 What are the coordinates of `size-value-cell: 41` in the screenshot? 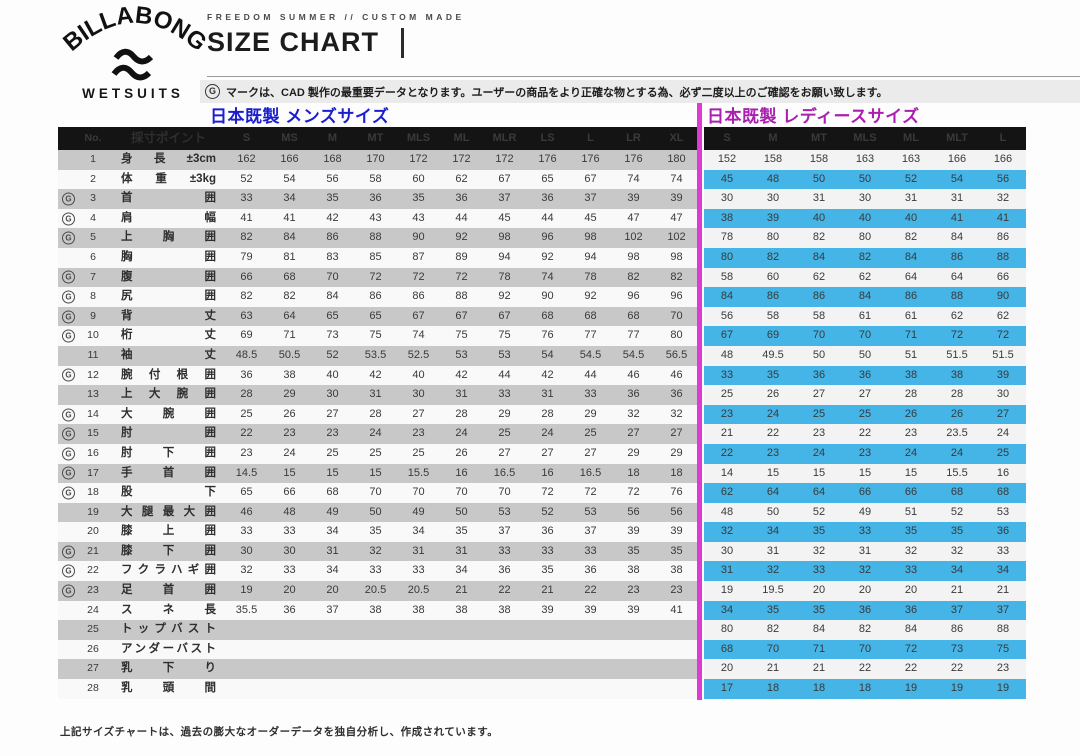 It's located at (246, 217).